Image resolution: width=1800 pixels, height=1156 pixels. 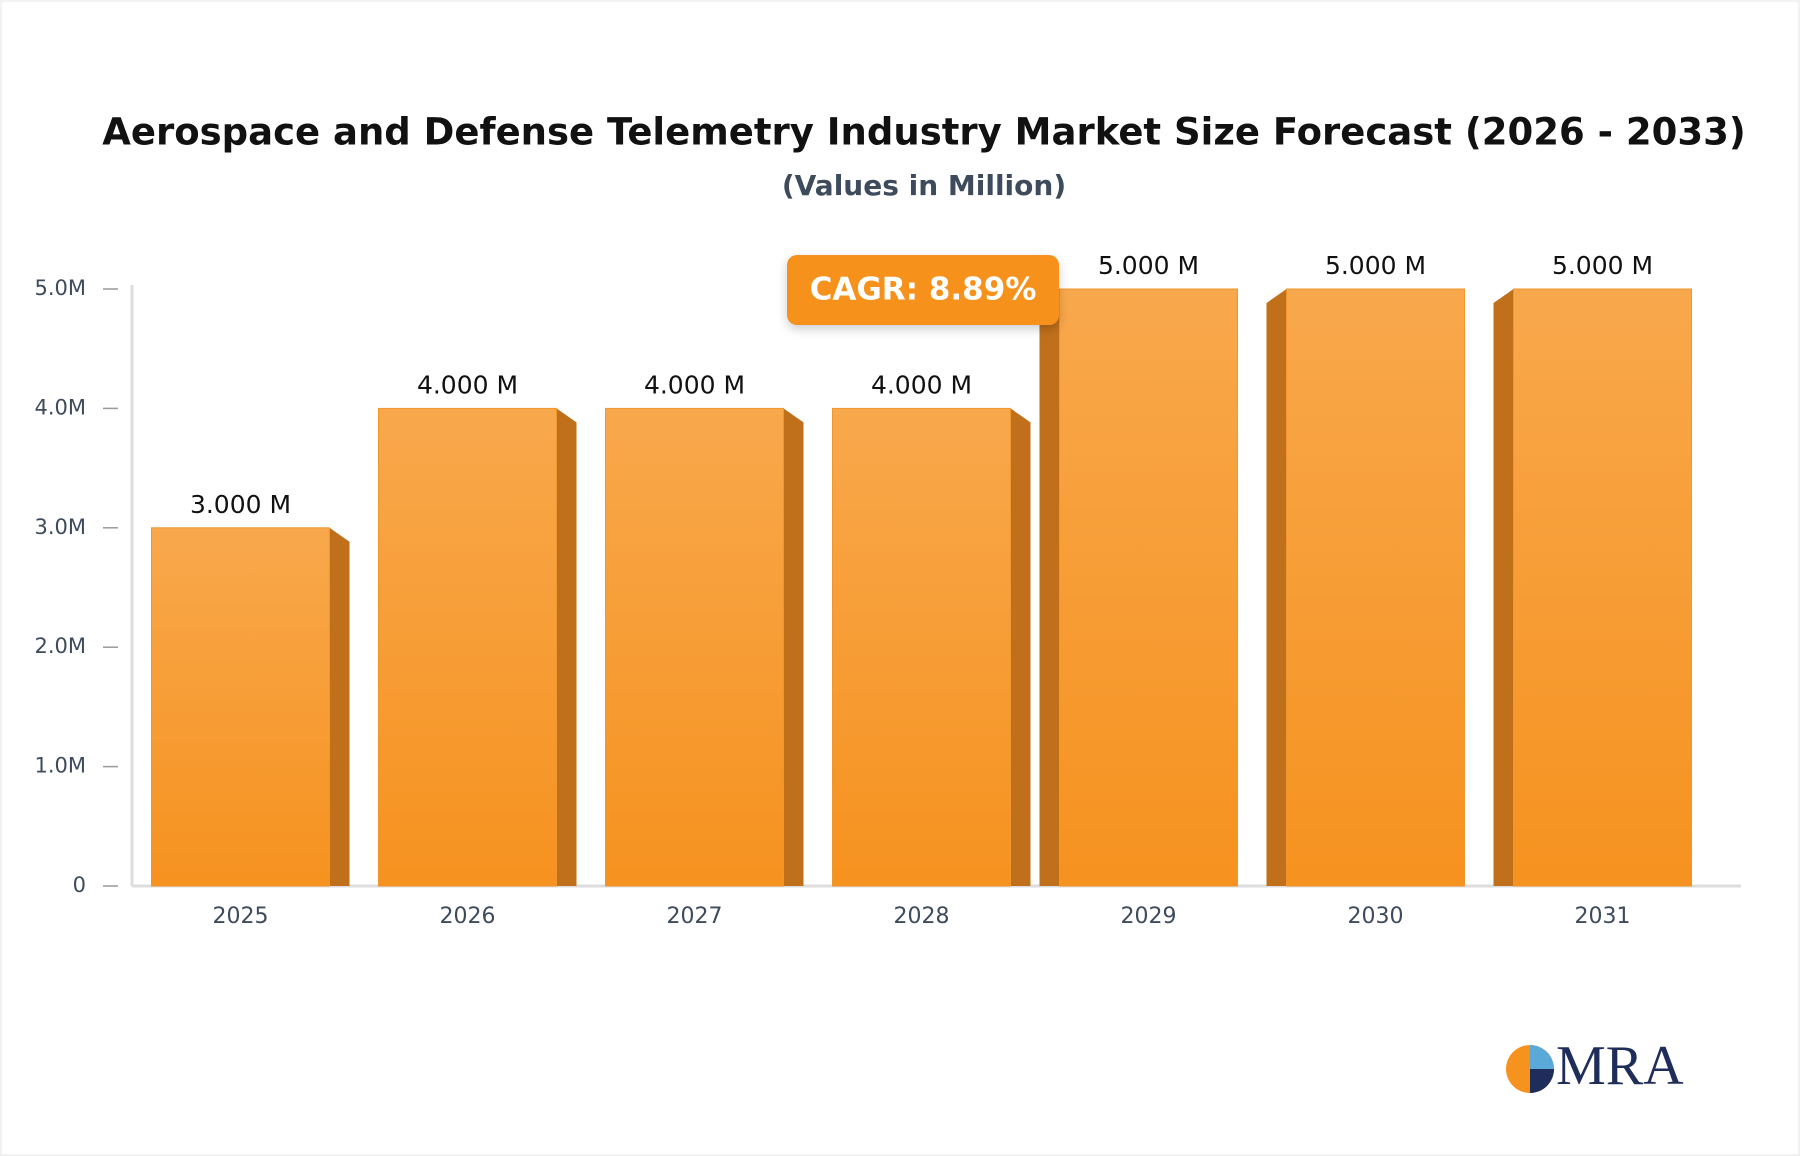 I want to click on y-tick-label: 2.0M, so click(x=60, y=646).